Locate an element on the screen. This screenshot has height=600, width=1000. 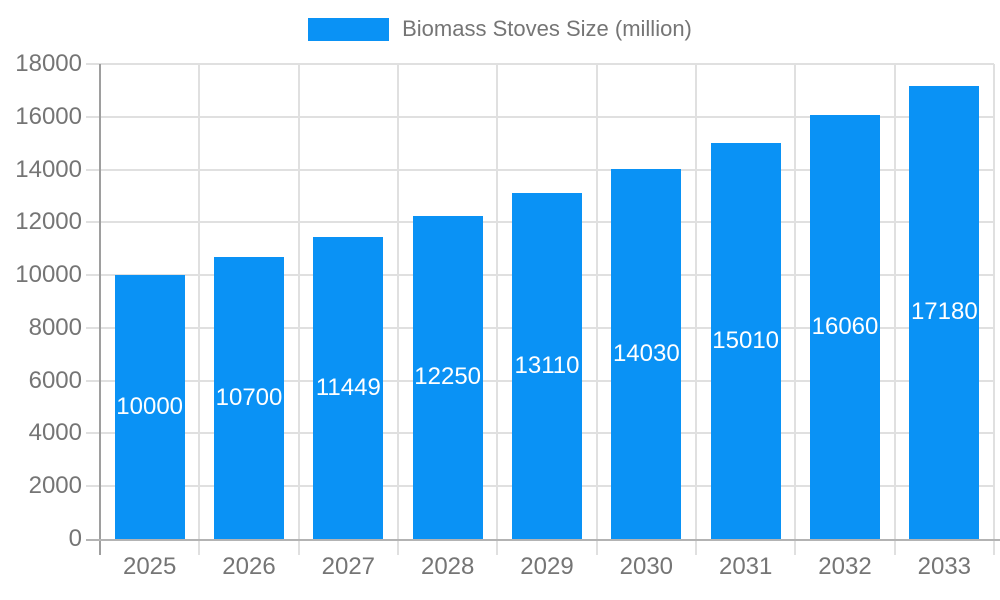
bar-2026 is located at coordinates (249, 397).